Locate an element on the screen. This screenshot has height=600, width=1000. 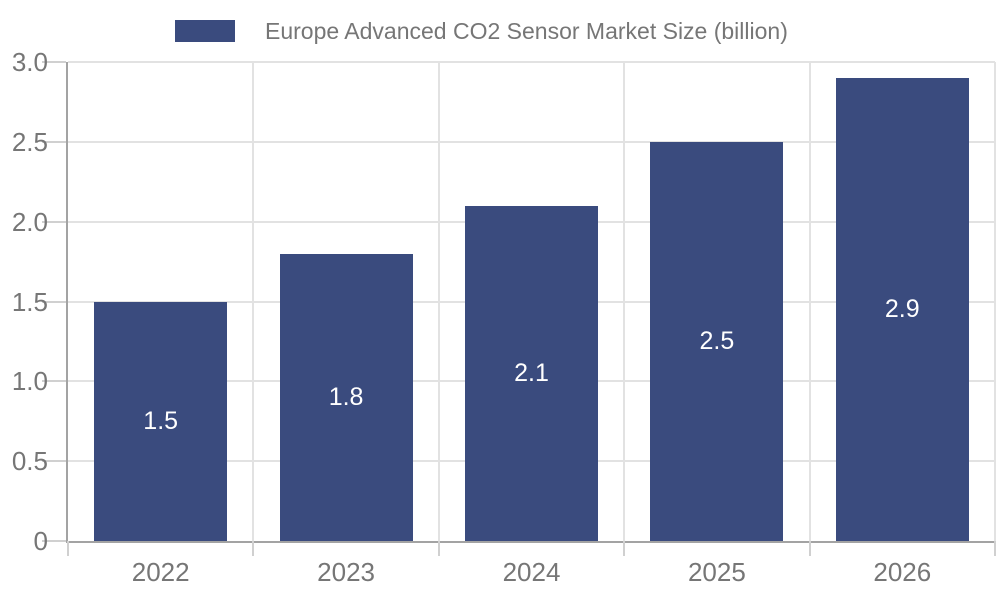
bar-2025: 2.5 is located at coordinates (717, 341).